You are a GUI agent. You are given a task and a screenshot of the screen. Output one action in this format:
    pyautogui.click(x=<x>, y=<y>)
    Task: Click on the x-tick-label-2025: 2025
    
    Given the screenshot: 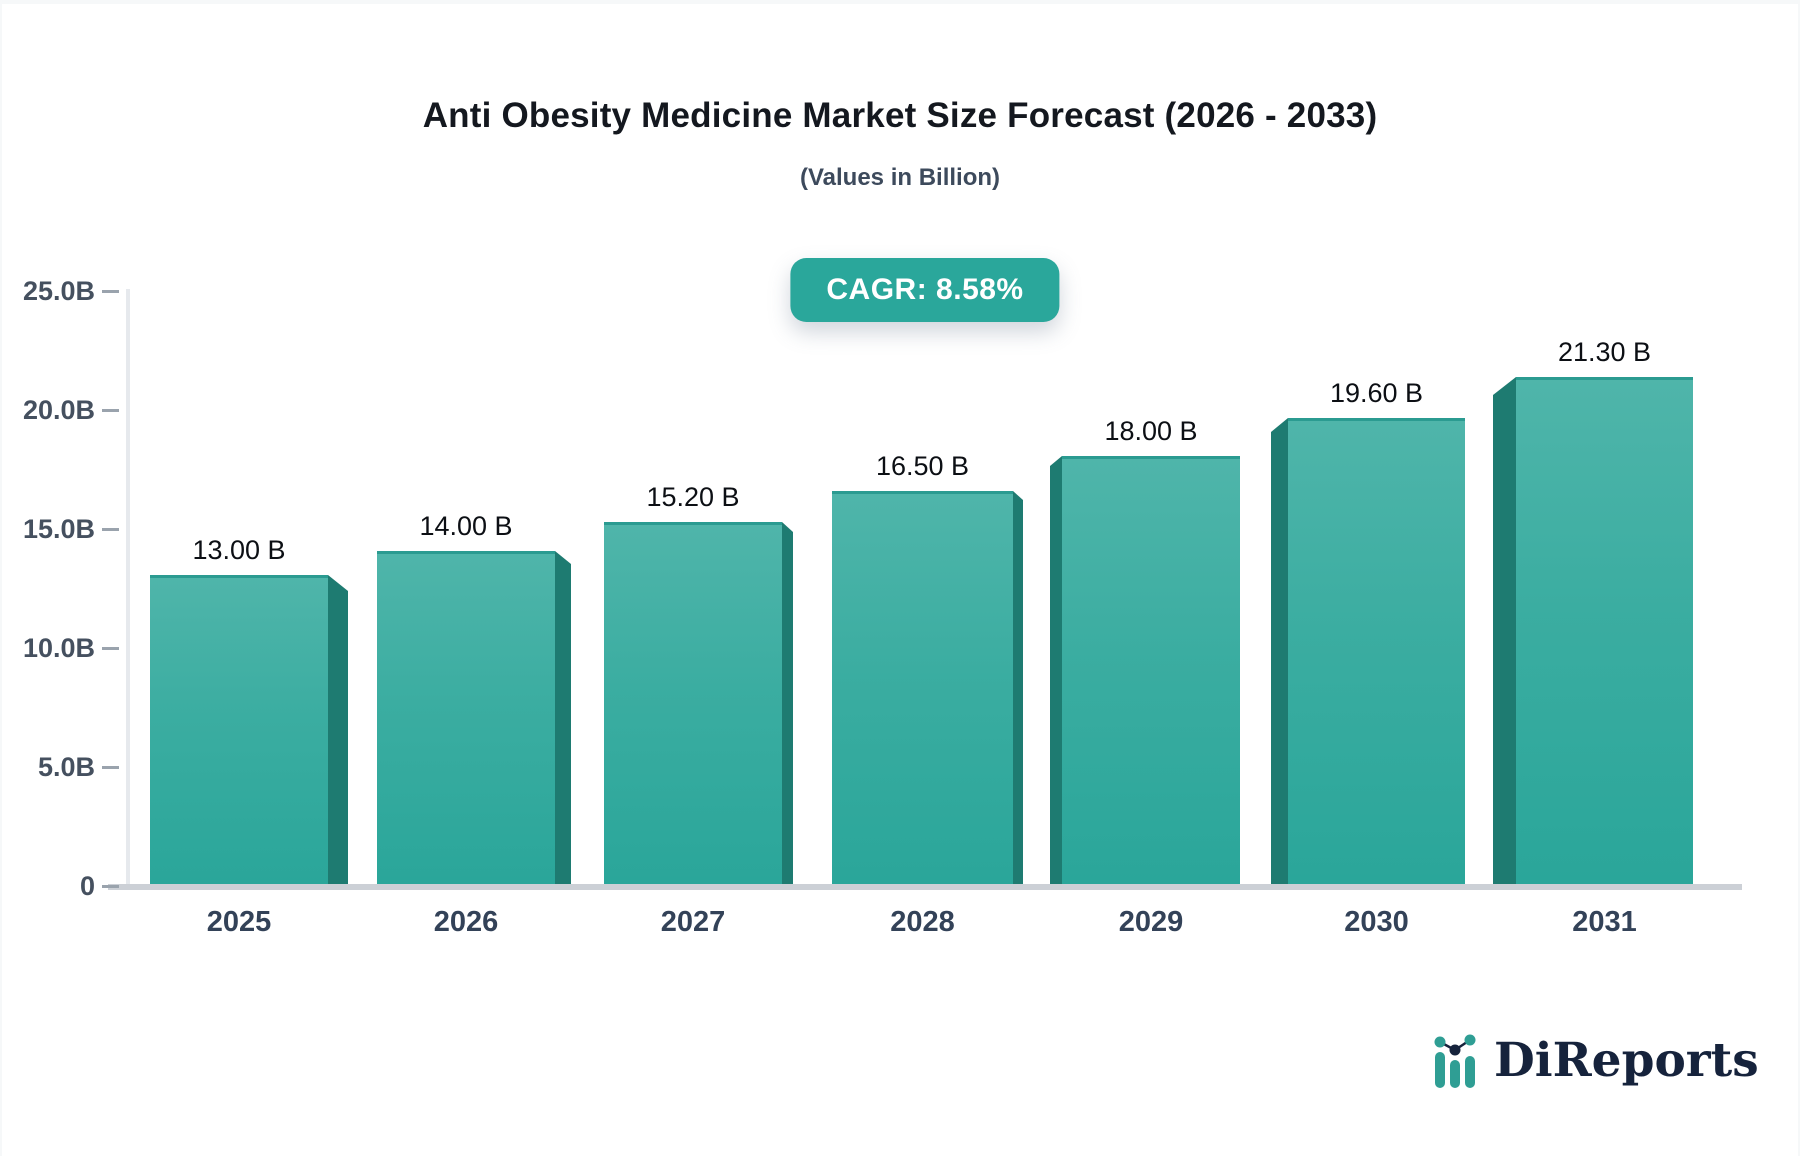 What is the action you would take?
    pyautogui.click(x=239, y=922)
    